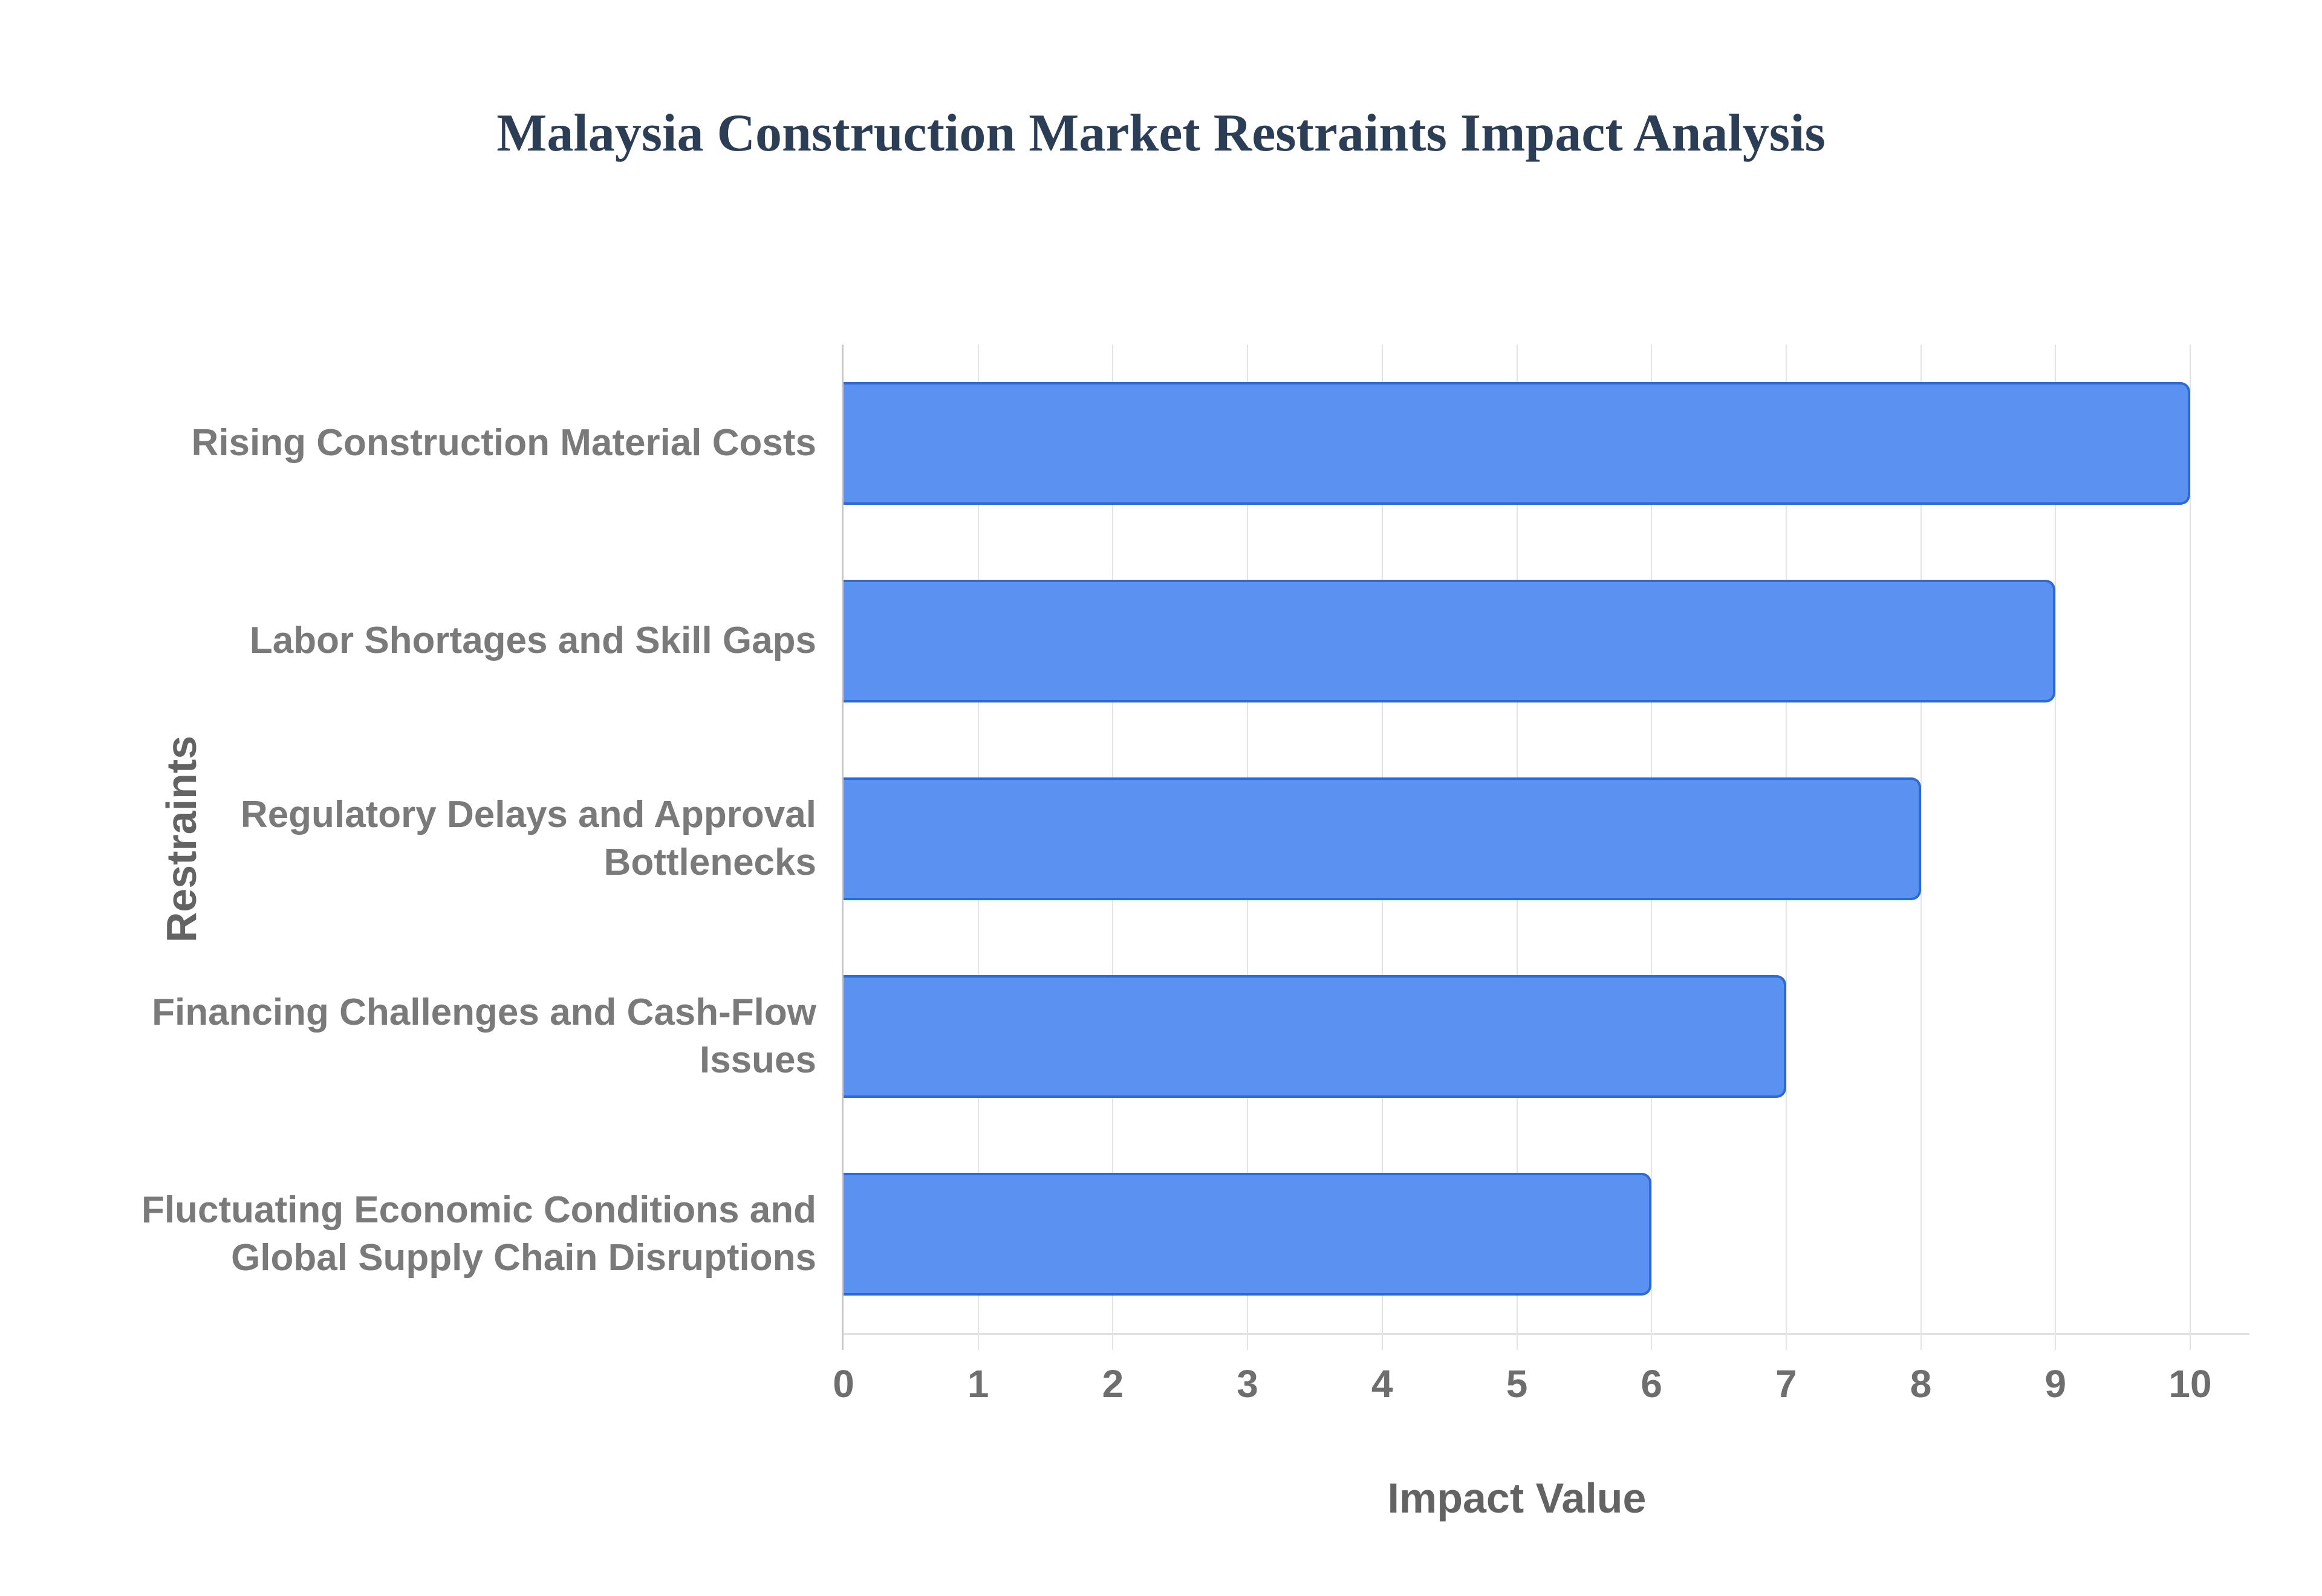 This screenshot has width=2322, height=1596. What do you see at coordinates (532, 641) in the screenshot?
I see `category-label-1: Labor Shortages and Skill Gaps` at bounding box center [532, 641].